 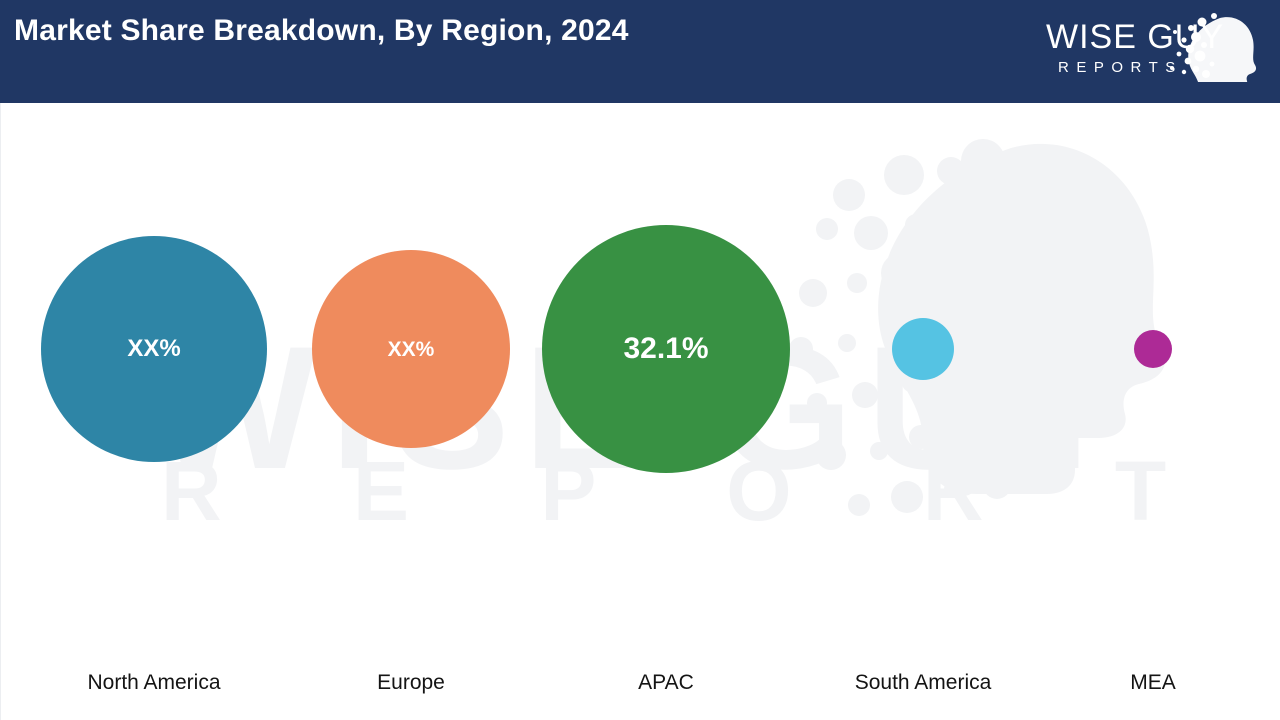 I want to click on axis-label-apac: APAC, so click(x=666, y=682).